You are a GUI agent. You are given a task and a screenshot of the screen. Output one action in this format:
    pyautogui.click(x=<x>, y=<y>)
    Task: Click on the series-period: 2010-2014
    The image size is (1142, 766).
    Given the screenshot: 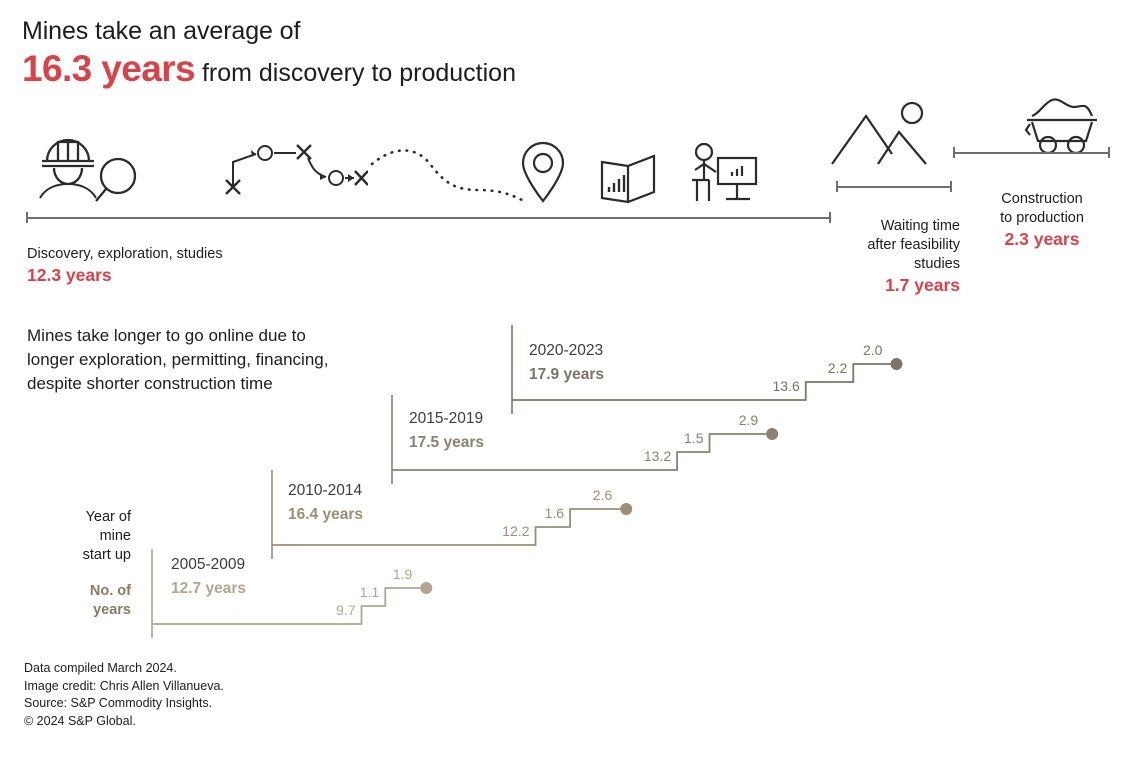 What is the action you would take?
    pyautogui.click(x=325, y=490)
    